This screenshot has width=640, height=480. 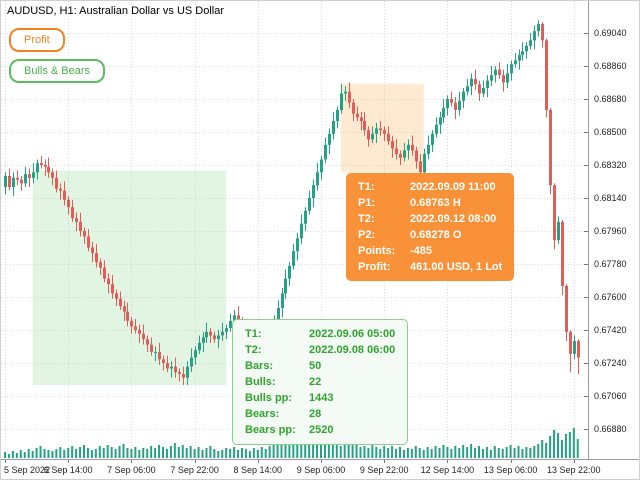 I want to click on price-axis-label: 0.67420, so click(x=610, y=330).